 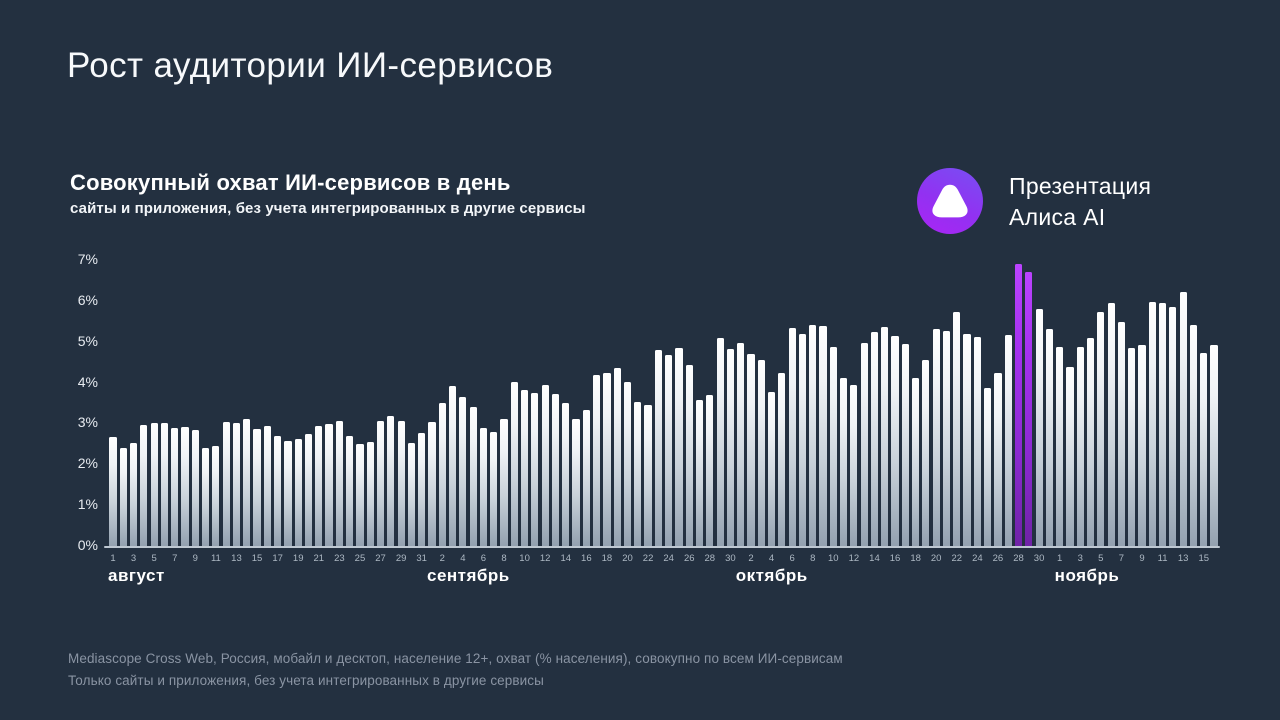 I want to click on y-axis-label: 4%, so click(x=87, y=381).